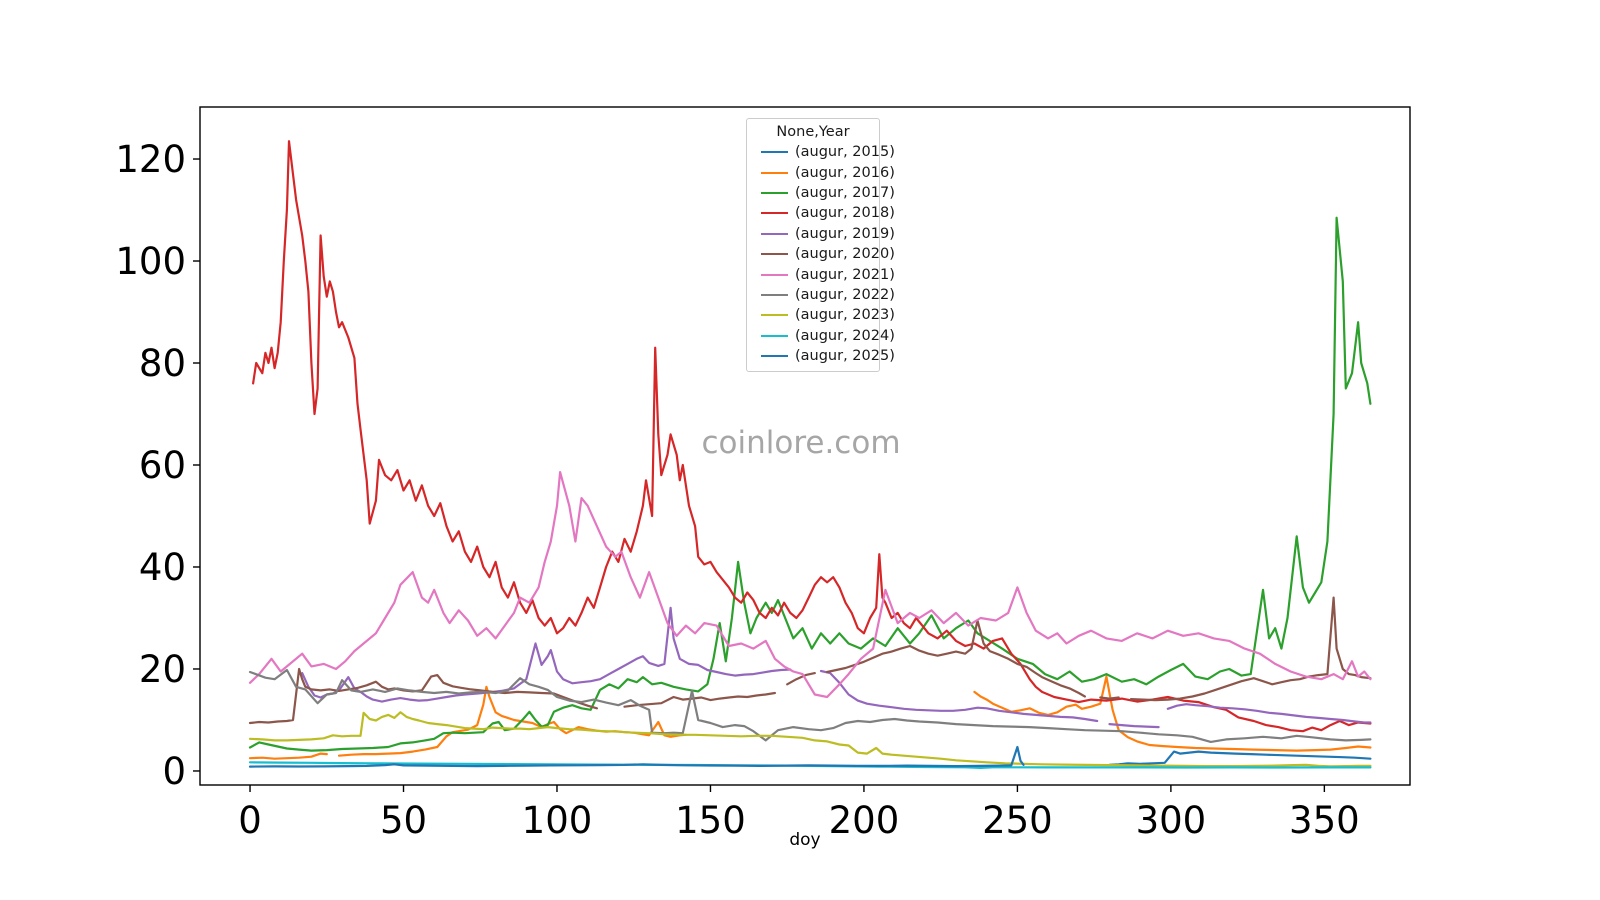 This screenshot has width=1600, height=900. I want to click on legend-item-label: (augur, 2020), so click(845, 254).